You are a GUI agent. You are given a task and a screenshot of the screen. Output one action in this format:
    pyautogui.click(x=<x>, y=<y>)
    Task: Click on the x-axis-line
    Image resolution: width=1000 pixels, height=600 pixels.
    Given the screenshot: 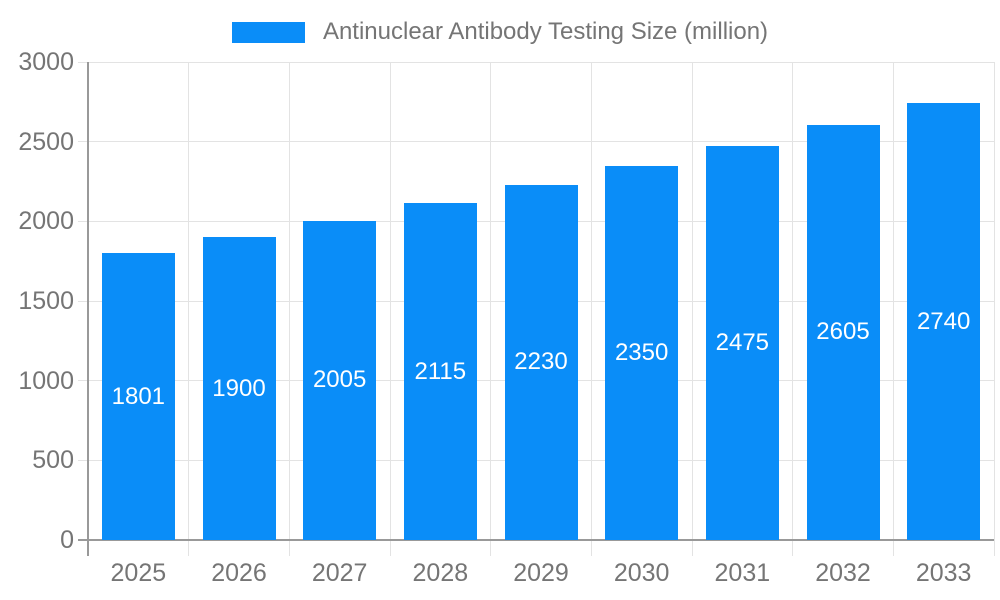 What is the action you would take?
    pyautogui.click(x=536, y=540)
    